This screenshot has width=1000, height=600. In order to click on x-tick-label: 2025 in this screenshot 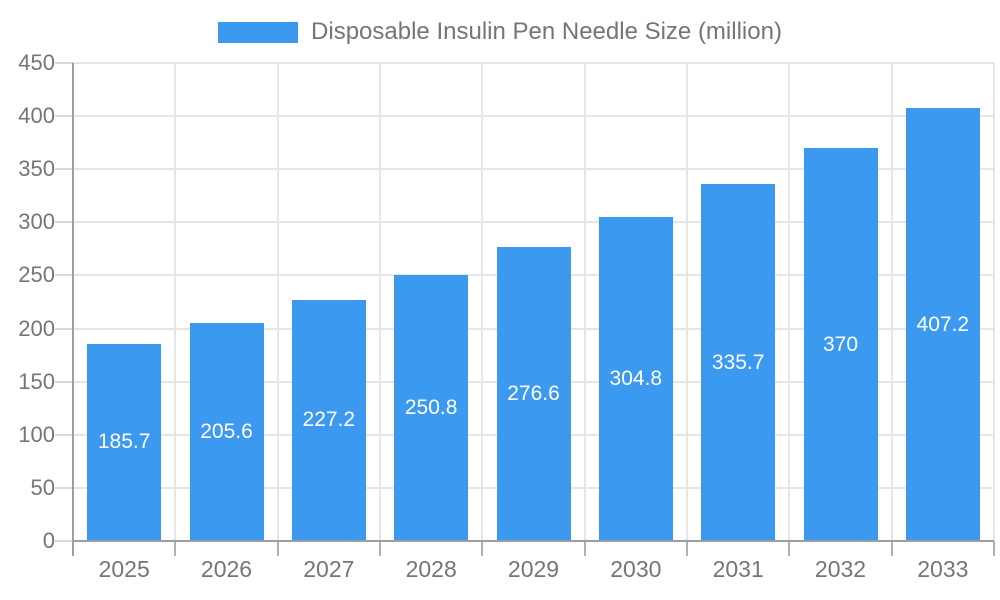, I will do `click(124, 569)`.